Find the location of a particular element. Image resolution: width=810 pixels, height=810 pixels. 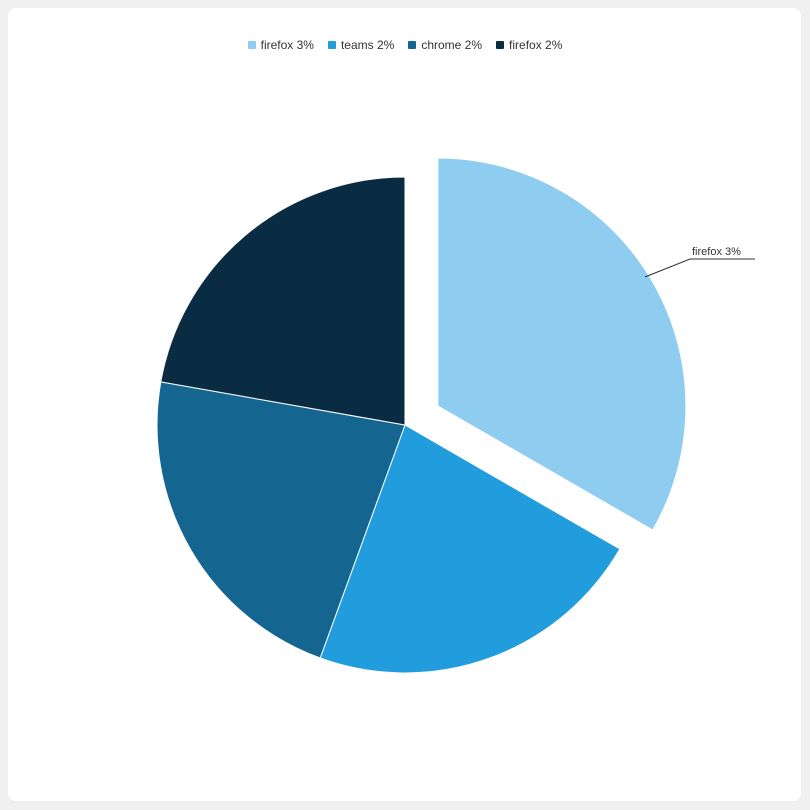

legend-item-teams-2: teams 2% is located at coordinates (361, 45).